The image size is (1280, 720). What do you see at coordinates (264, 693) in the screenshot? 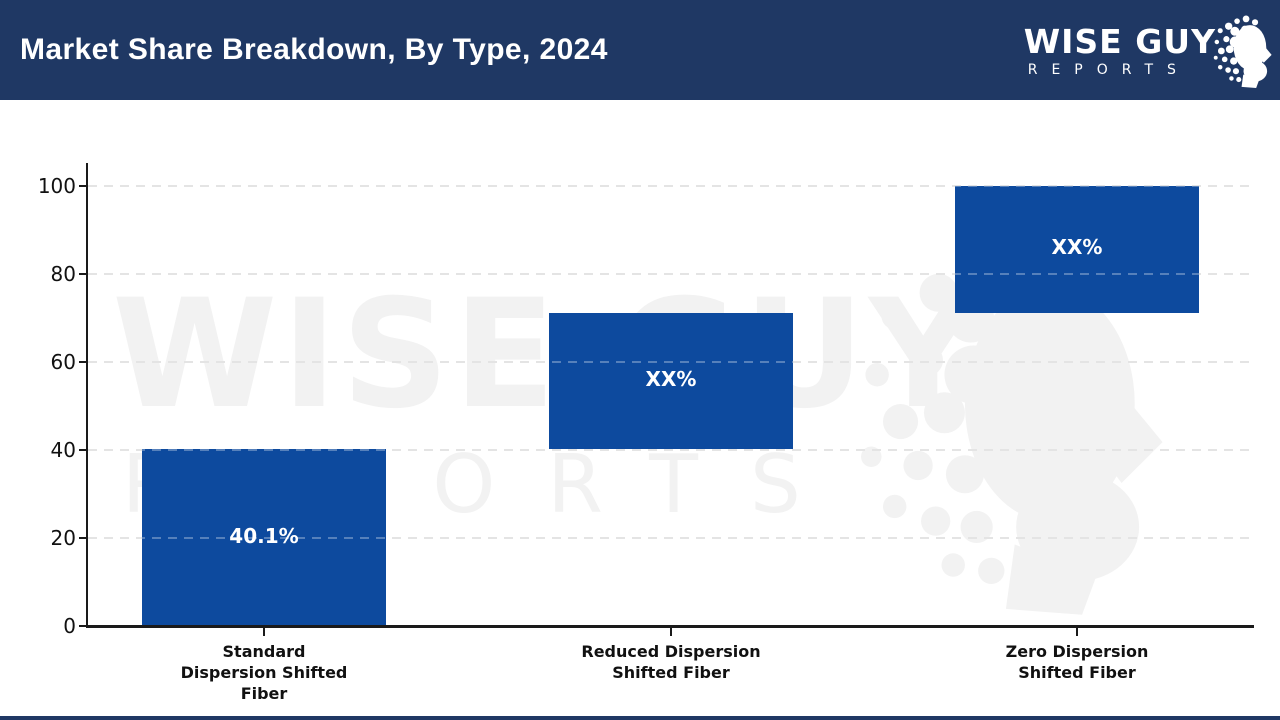
I see `x-category-label-line: Fiber` at bounding box center [264, 693].